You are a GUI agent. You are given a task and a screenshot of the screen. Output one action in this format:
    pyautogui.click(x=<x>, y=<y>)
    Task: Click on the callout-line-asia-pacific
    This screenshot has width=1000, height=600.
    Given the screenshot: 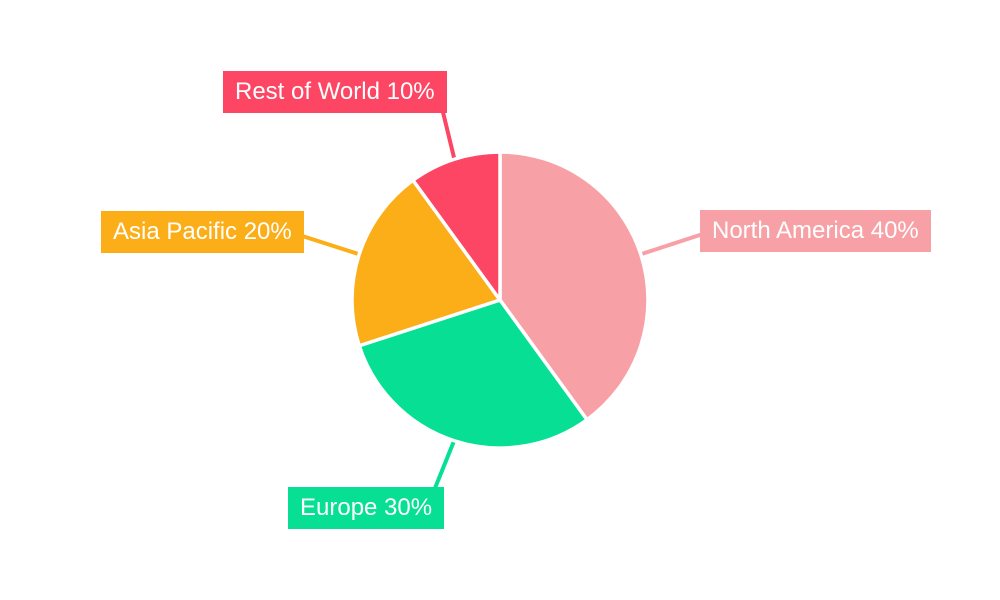 What is the action you would take?
    pyautogui.click(x=328, y=244)
    